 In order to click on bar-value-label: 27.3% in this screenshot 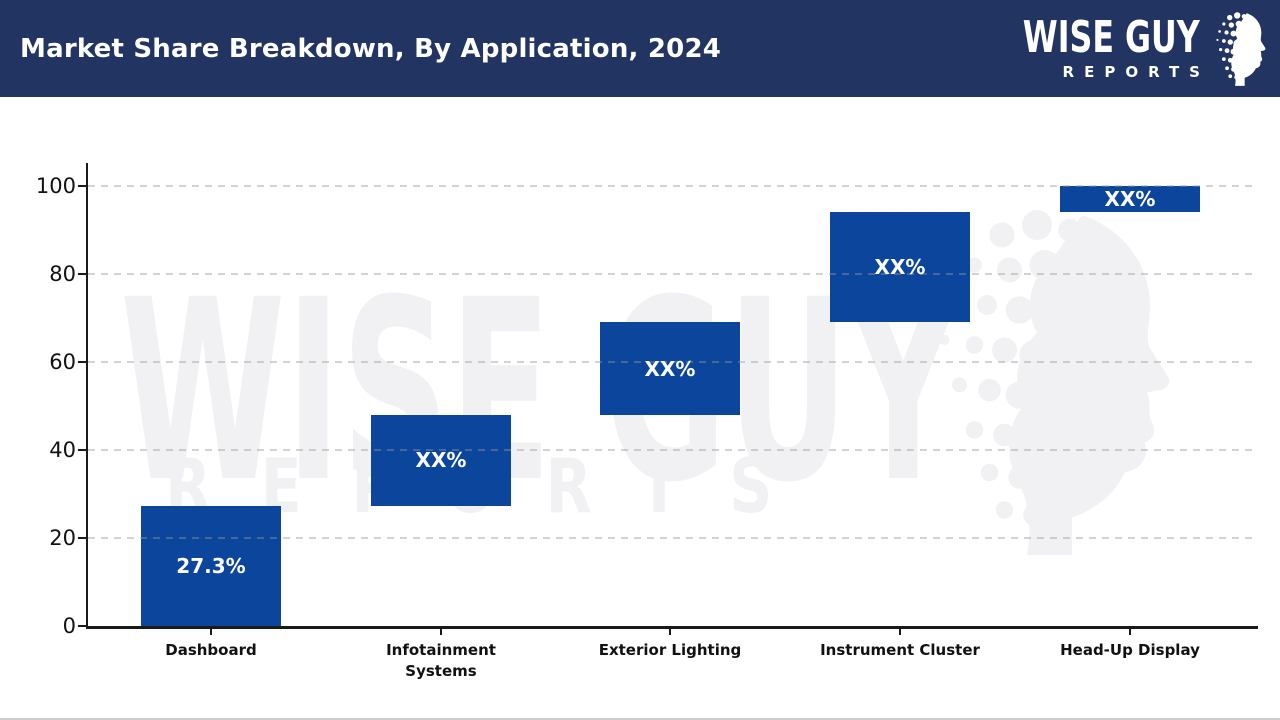, I will do `click(211, 565)`.